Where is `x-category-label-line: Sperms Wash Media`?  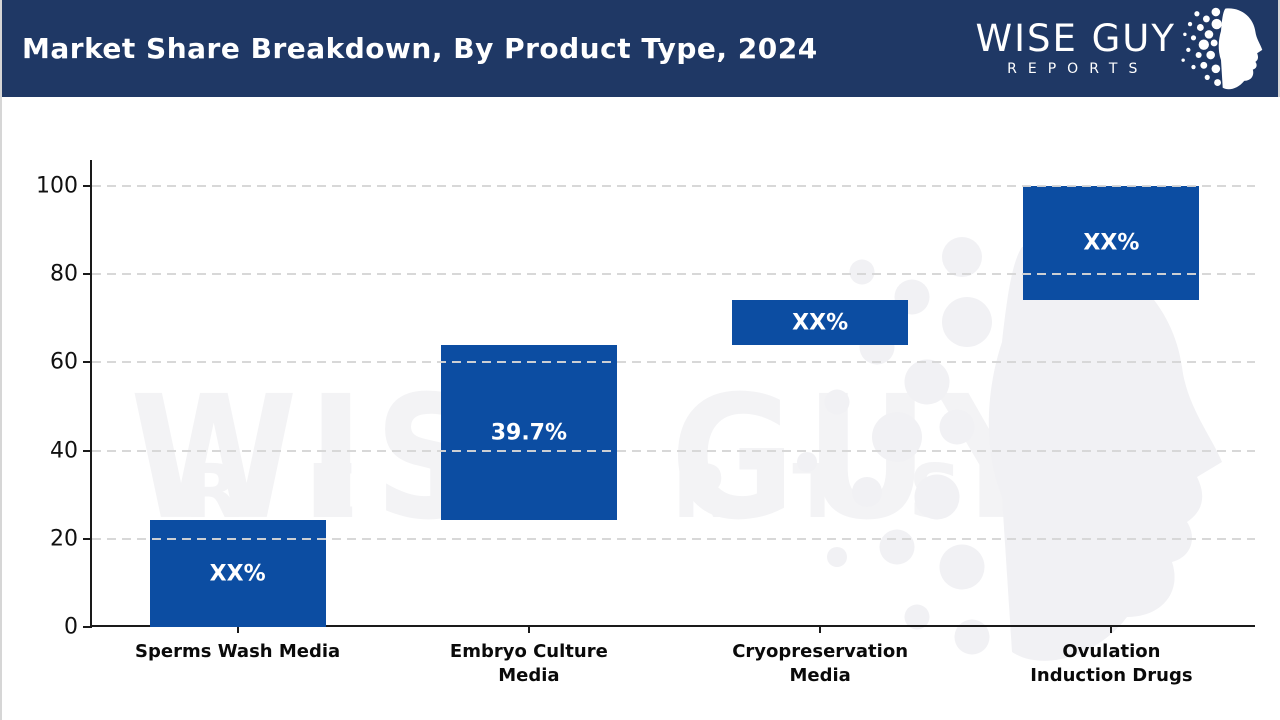
x-category-label-line: Sperms Wash Media is located at coordinates (238, 651).